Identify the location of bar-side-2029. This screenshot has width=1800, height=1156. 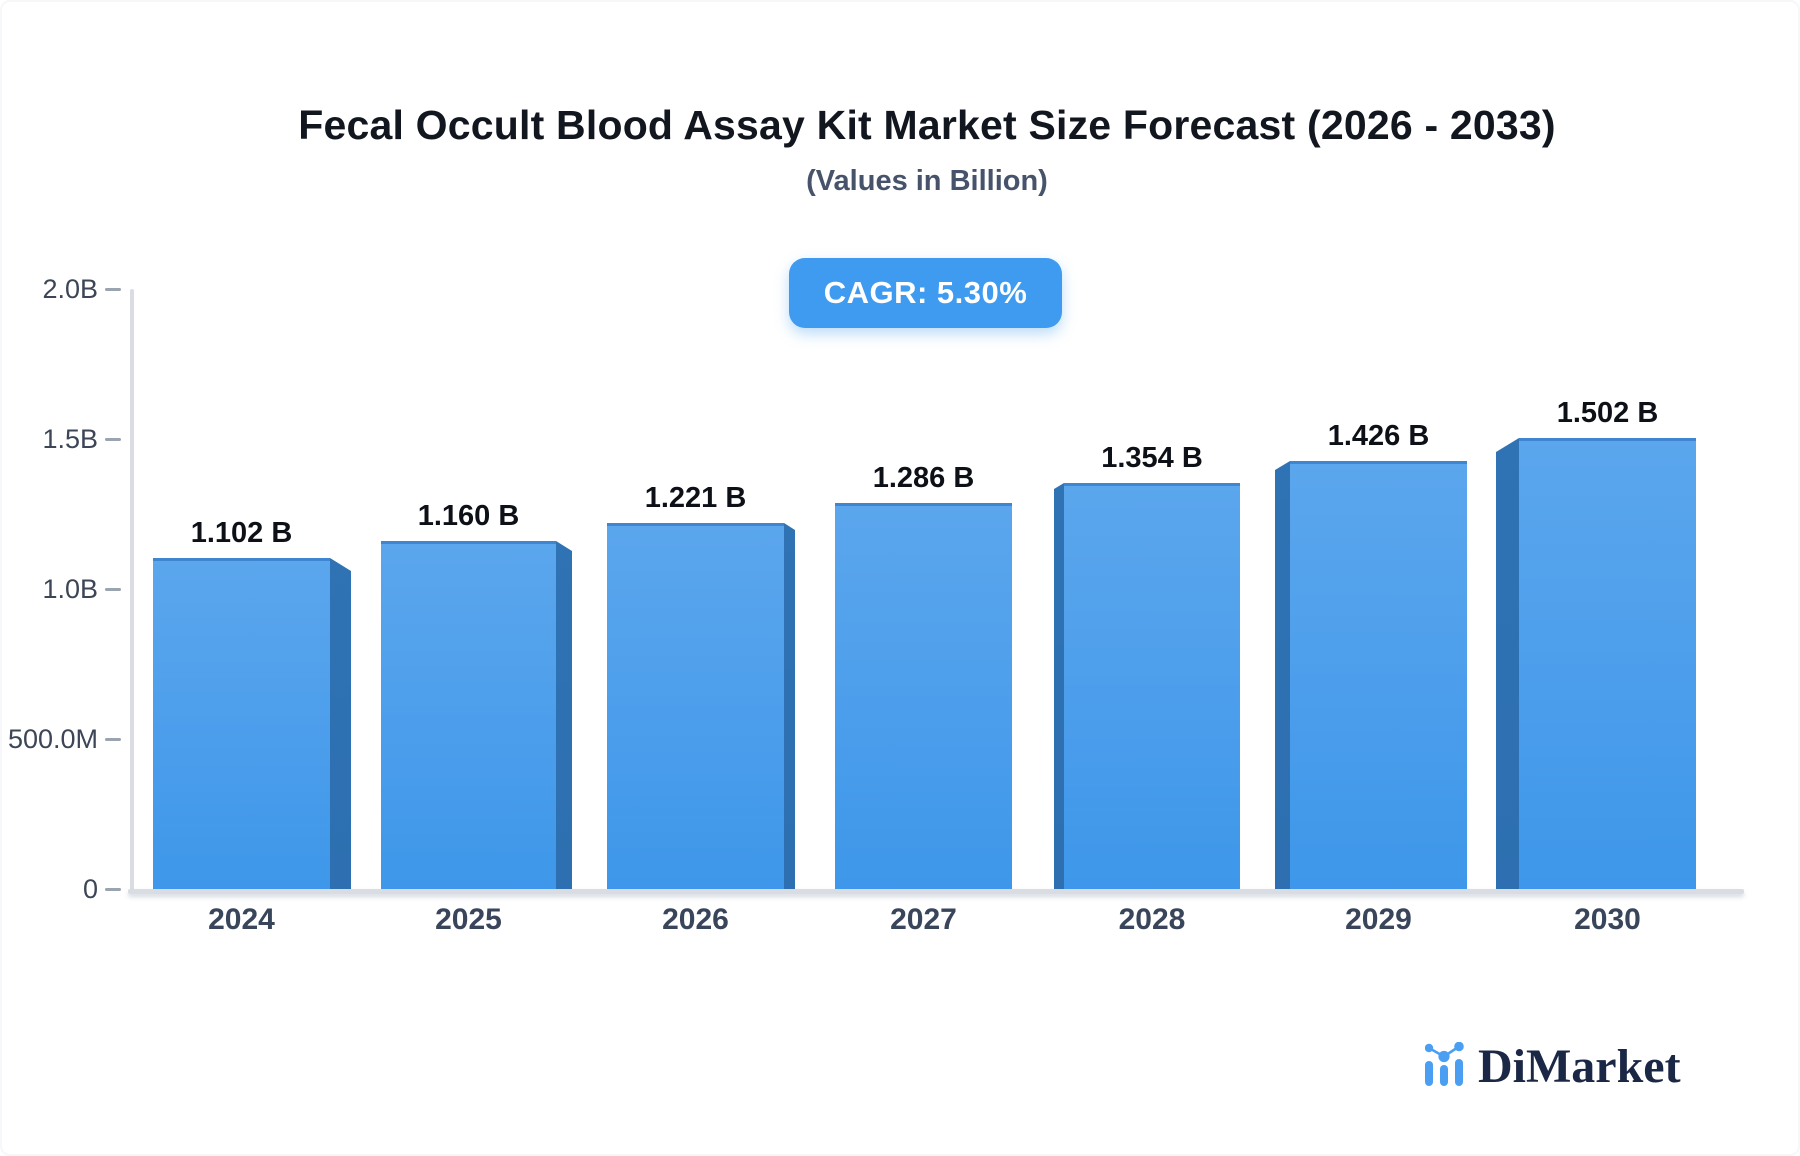
(1282, 675).